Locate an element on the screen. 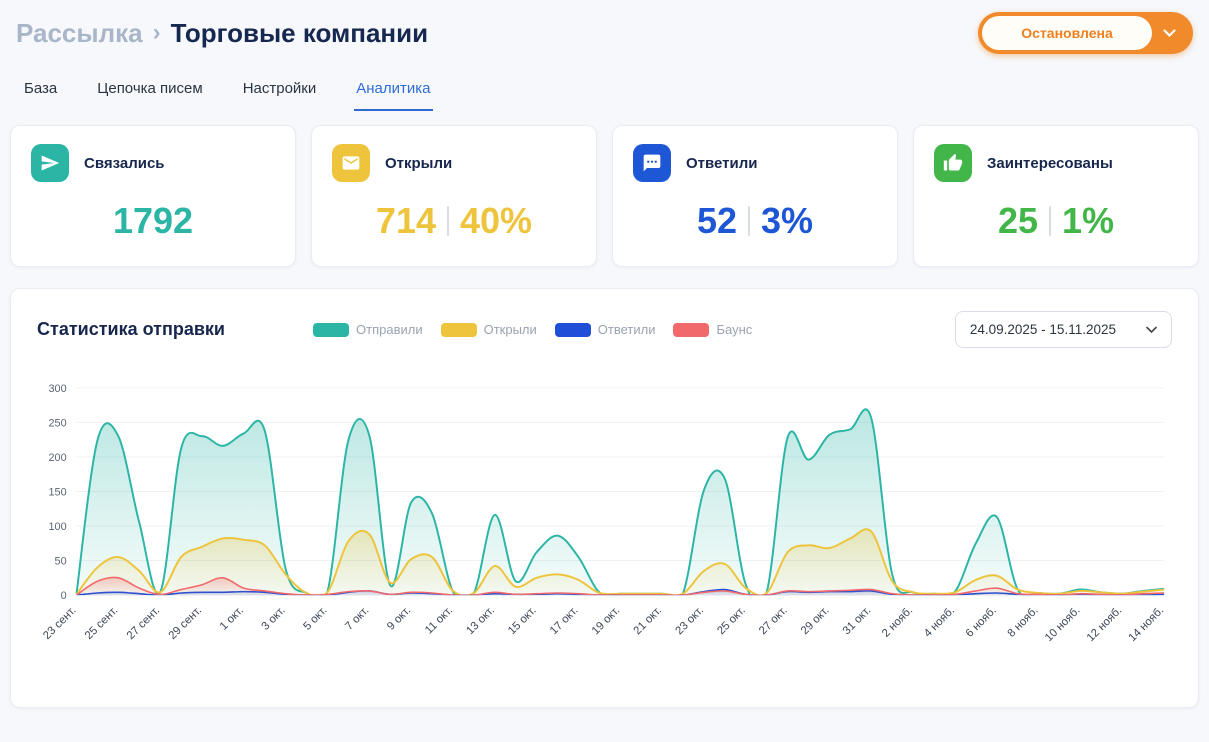 This screenshot has height=742, width=1209. svg-text: 300 is located at coordinates (58, 389).